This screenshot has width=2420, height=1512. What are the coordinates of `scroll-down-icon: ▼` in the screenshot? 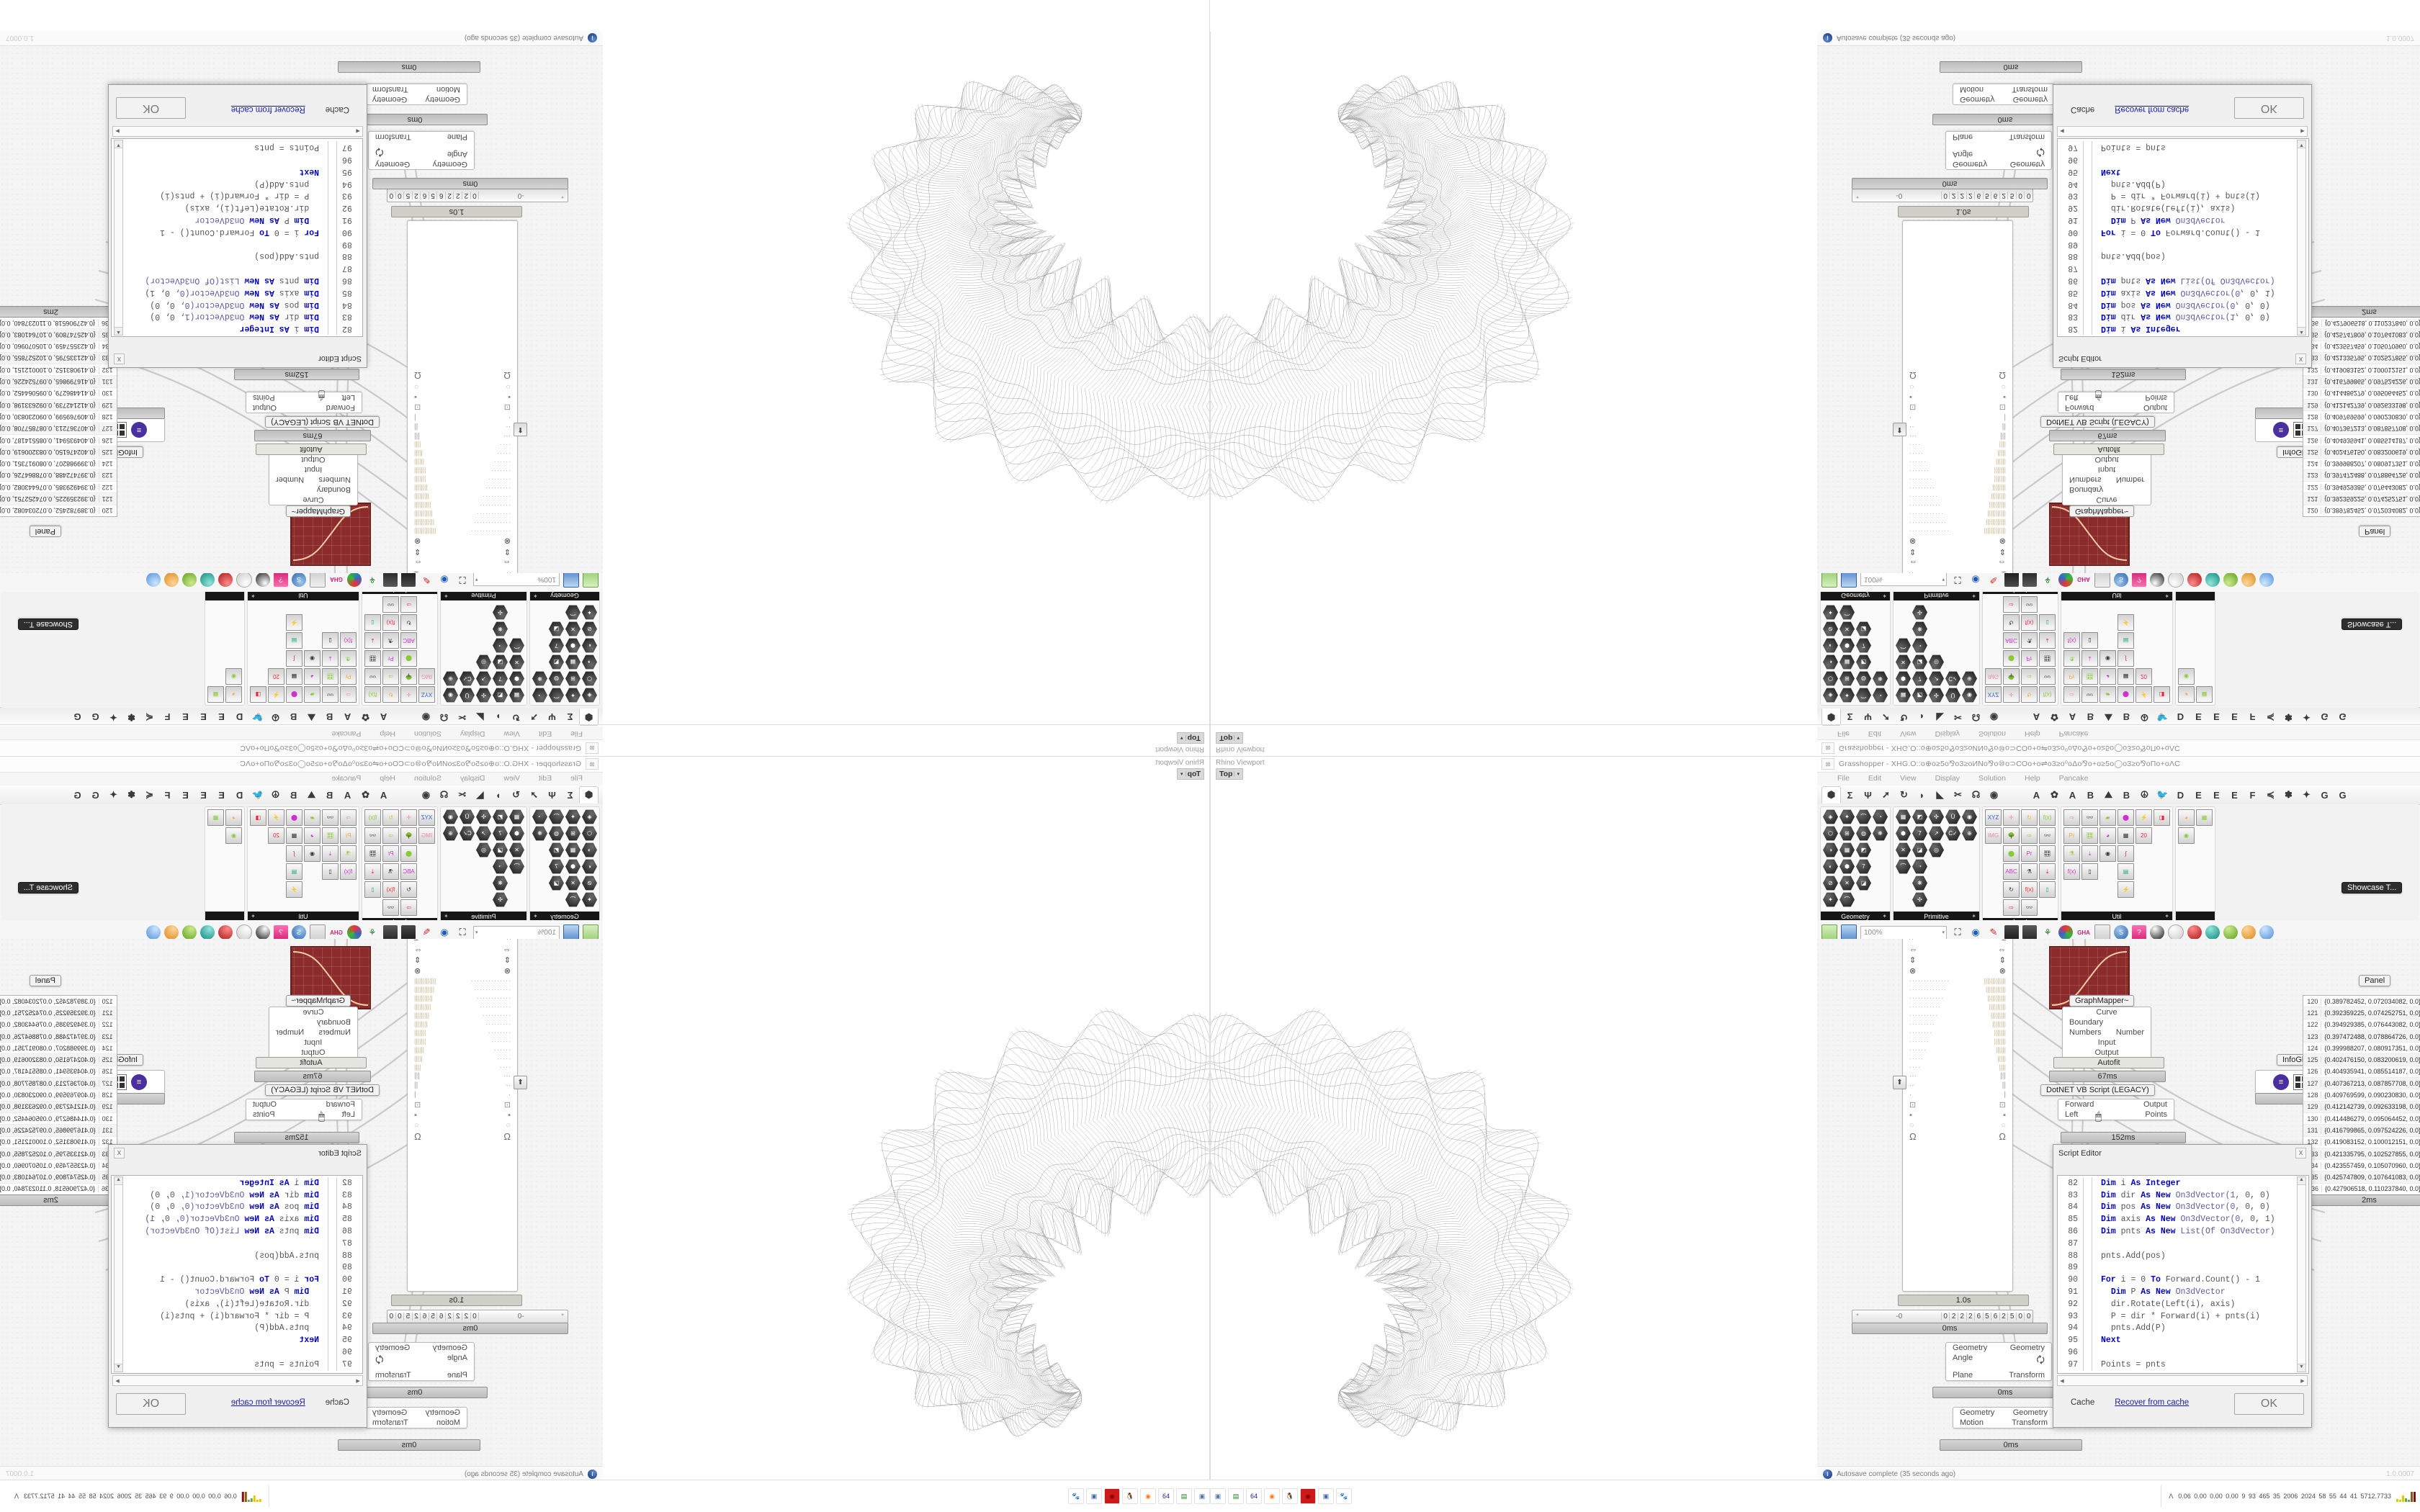 It's located at (119, 1368).